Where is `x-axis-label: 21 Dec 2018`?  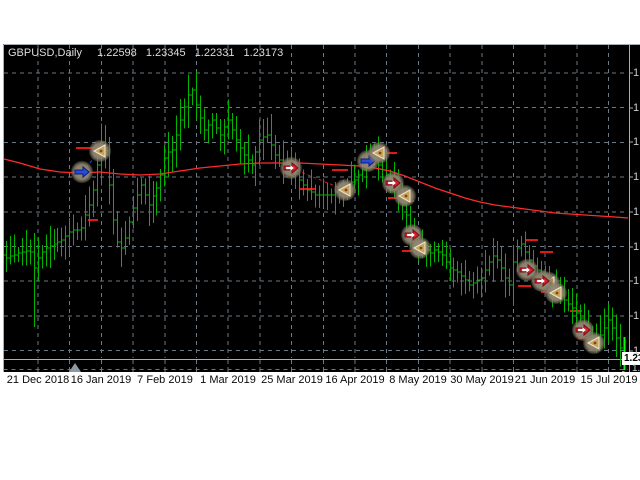
x-axis-label: 21 Dec 2018 is located at coordinates (38, 380).